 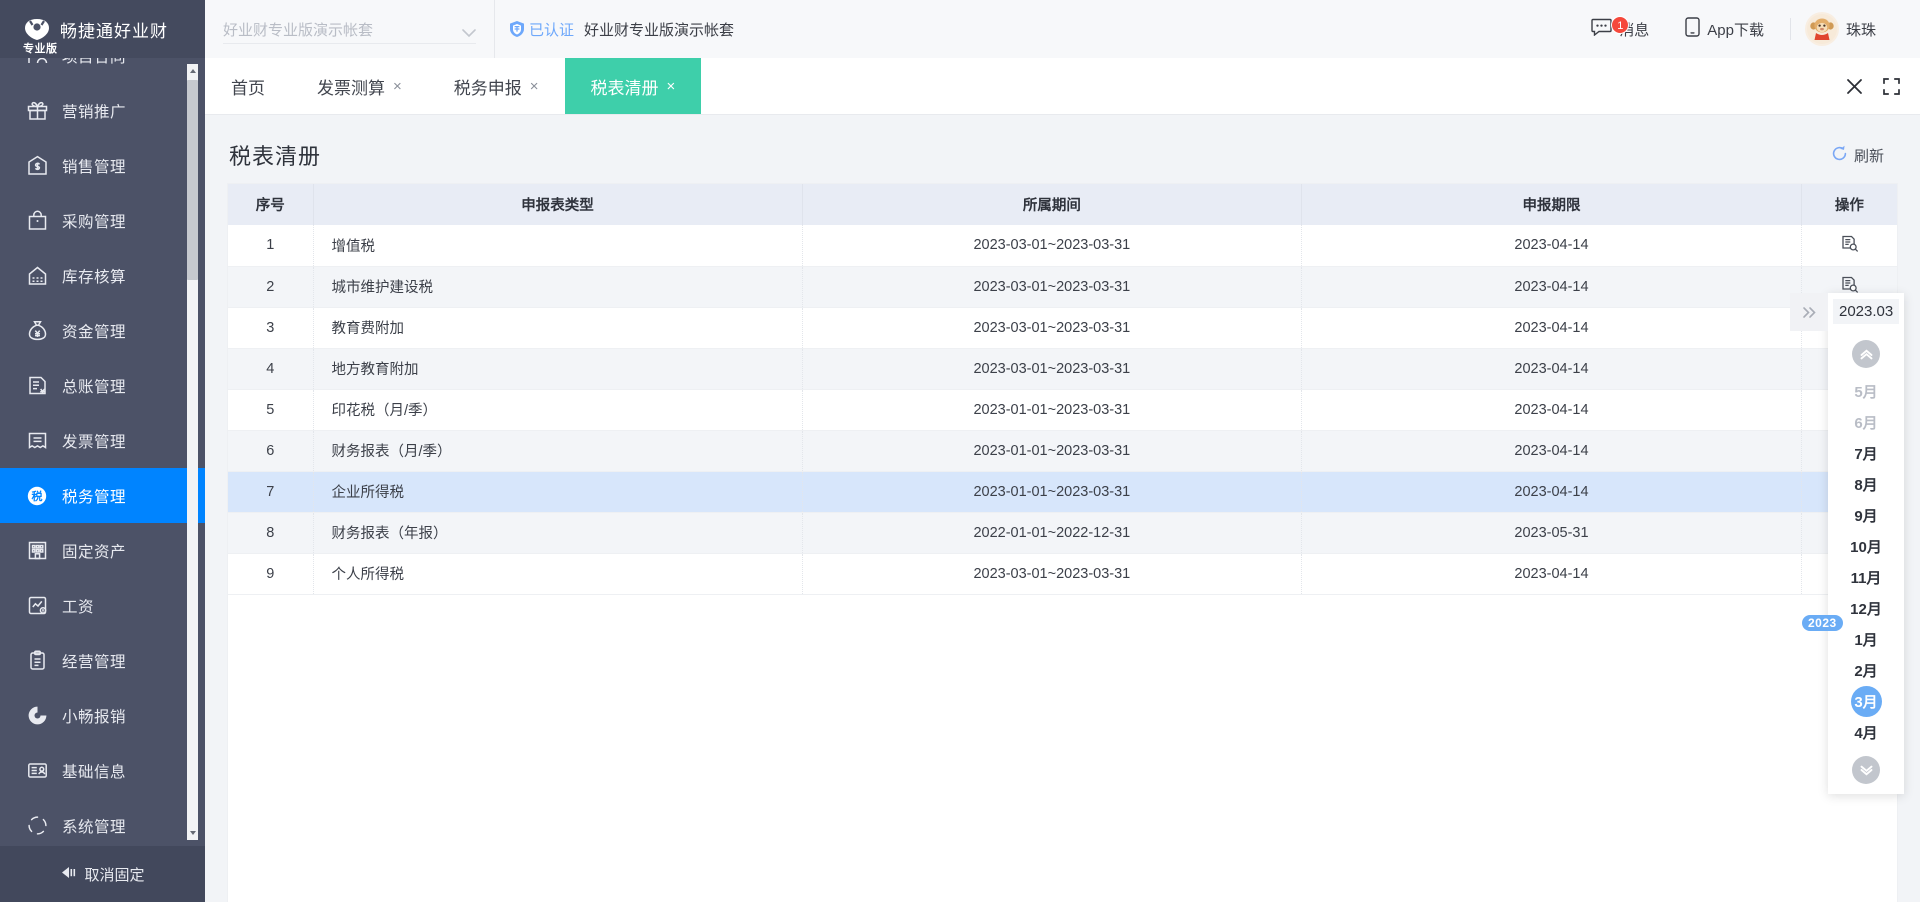 I want to click on sidebar-item-4: 库存核算, so click(x=102, y=275).